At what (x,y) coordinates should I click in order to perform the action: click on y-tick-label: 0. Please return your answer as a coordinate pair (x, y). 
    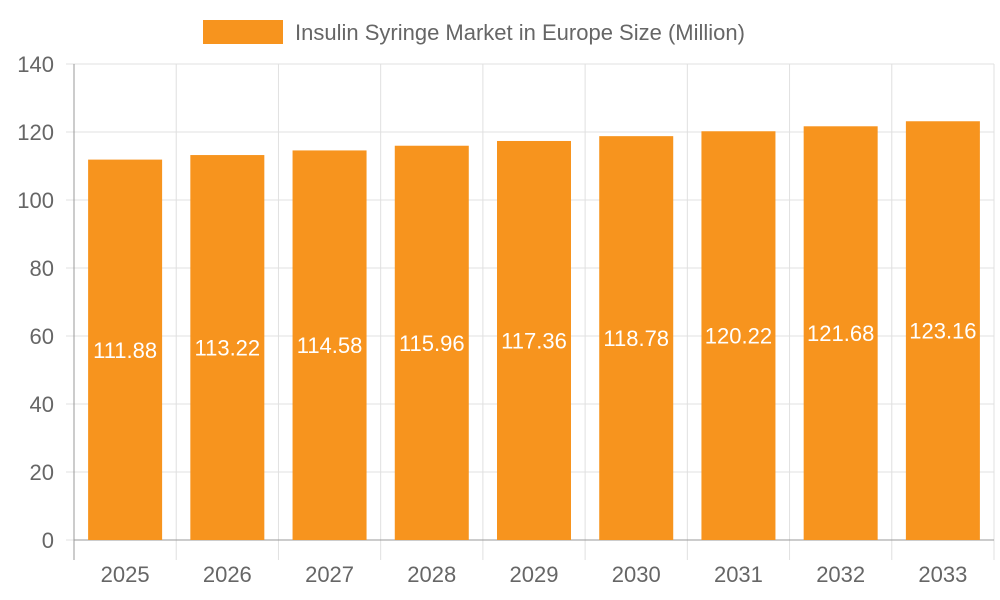
    Looking at the image, I should click on (48, 540).